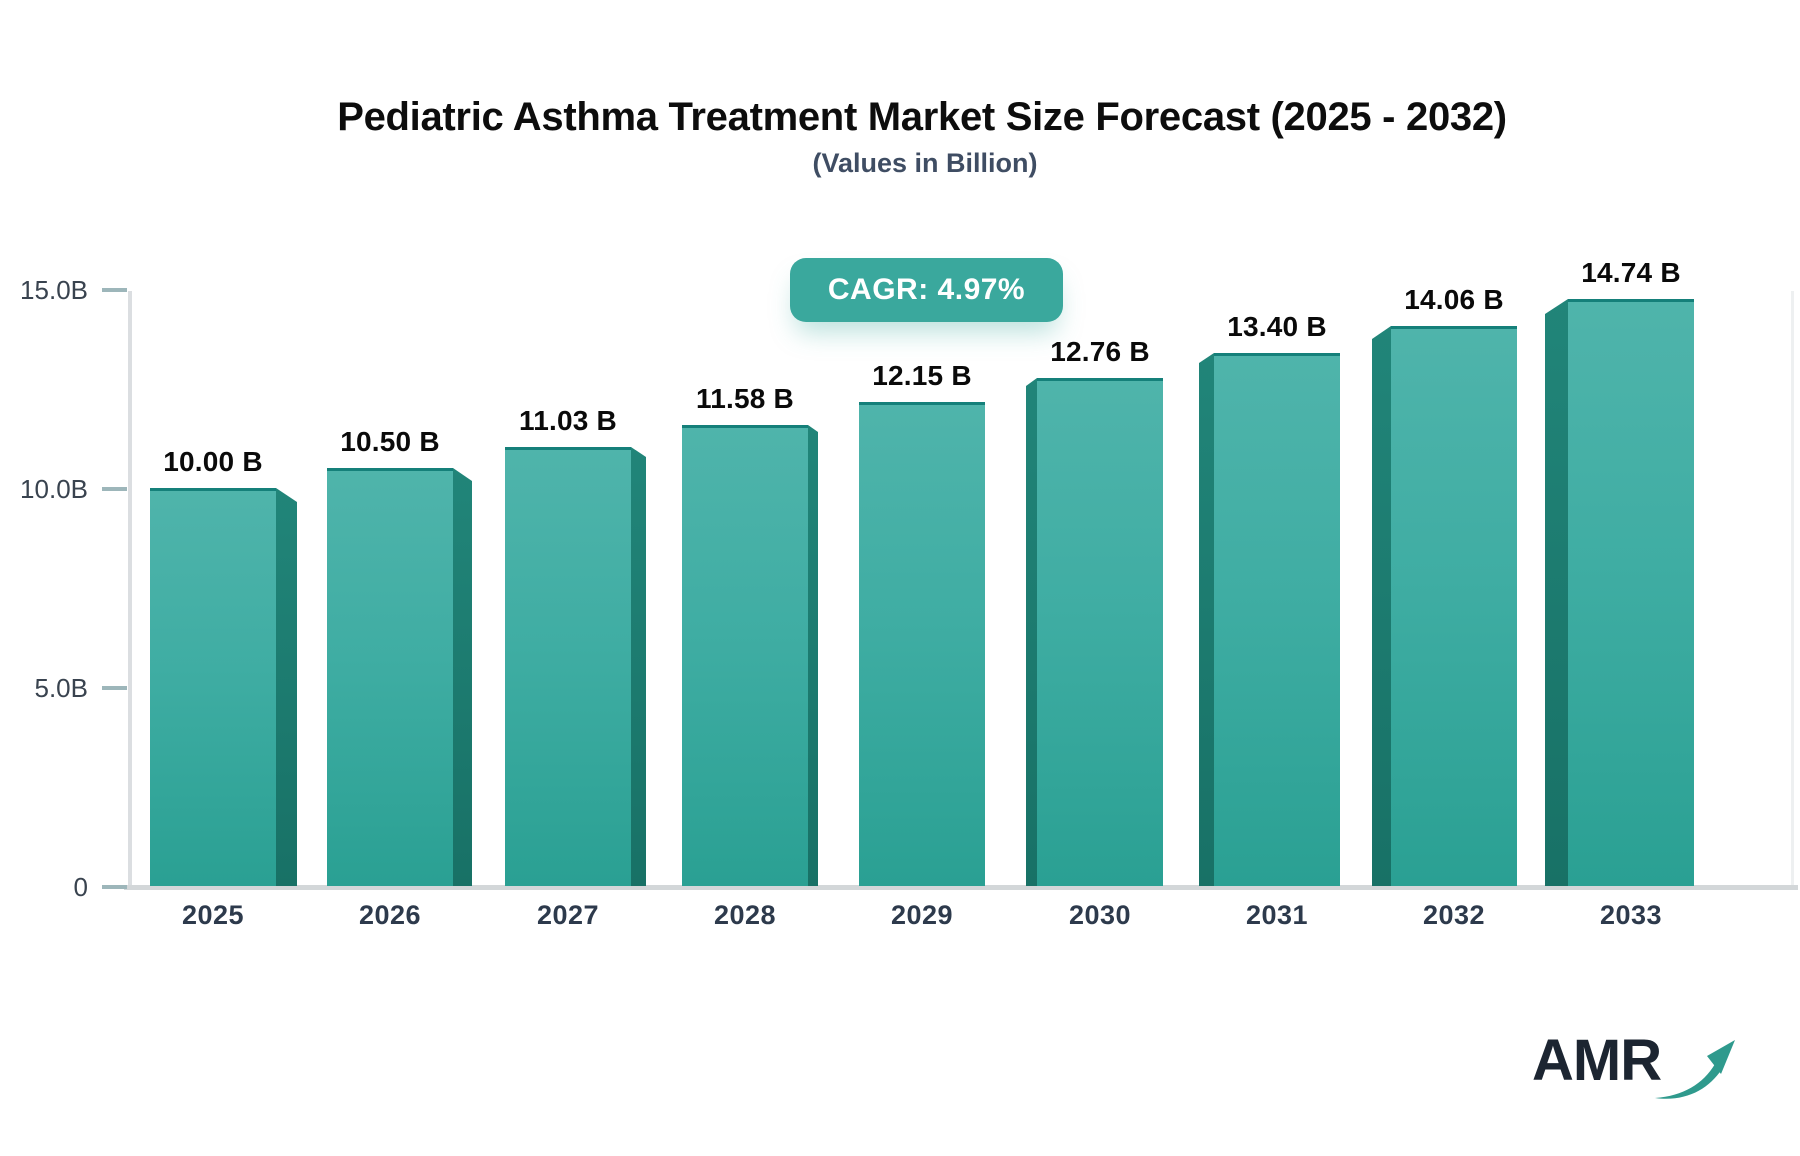 The height and width of the screenshot is (1156, 1800). What do you see at coordinates (390, 677) in the screenshot?
I see `bar-2026` at bounding box center [390, 677].